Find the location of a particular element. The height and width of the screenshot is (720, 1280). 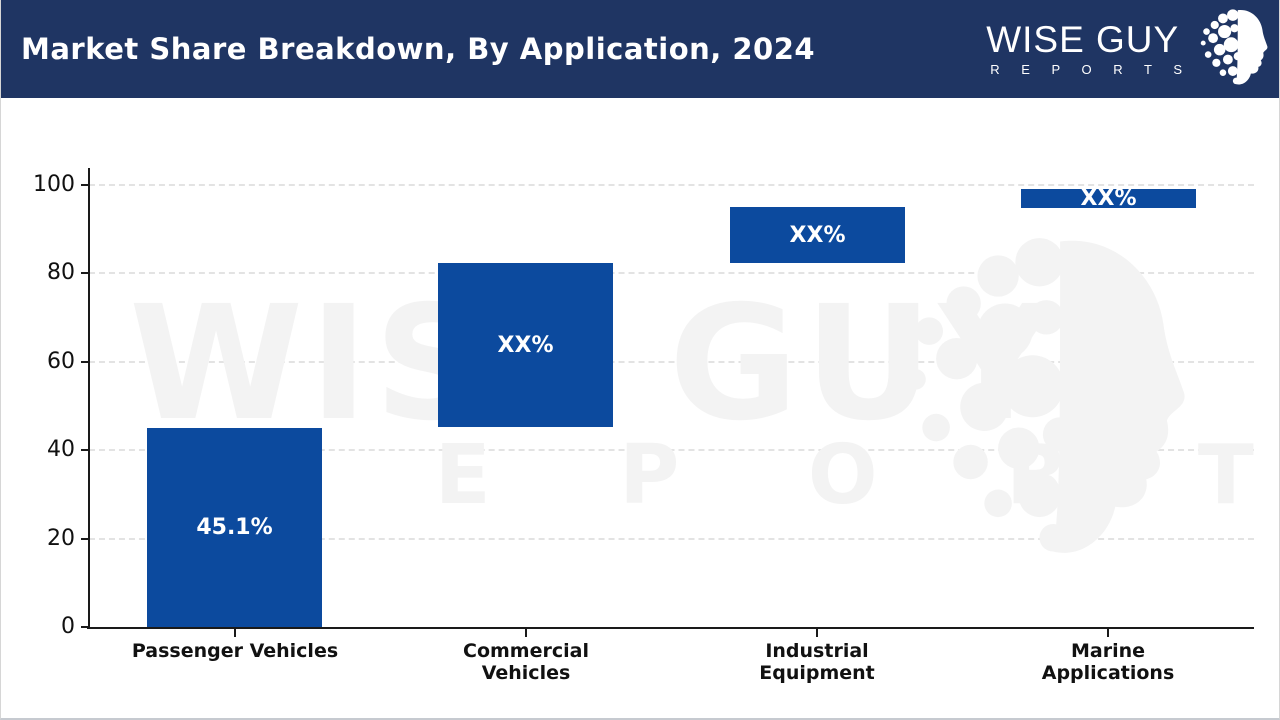

y-axis-line is located at coordinates (89, 398).